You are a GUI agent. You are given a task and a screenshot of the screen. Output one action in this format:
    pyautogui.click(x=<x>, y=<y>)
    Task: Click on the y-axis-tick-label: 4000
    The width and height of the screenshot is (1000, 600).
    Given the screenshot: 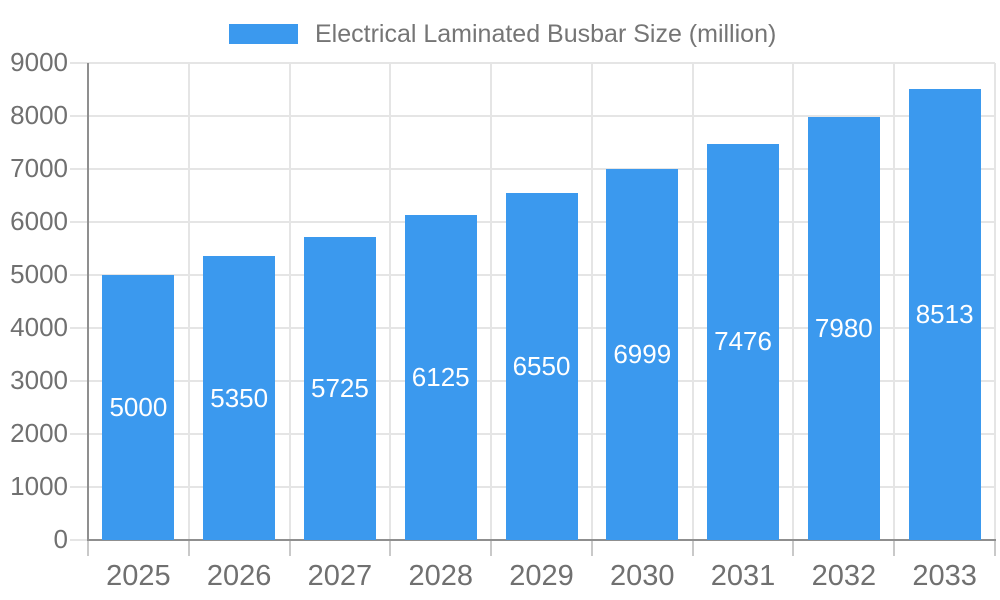 What is the action you would take?
    pyautogui.click(x=39, y=326)
    